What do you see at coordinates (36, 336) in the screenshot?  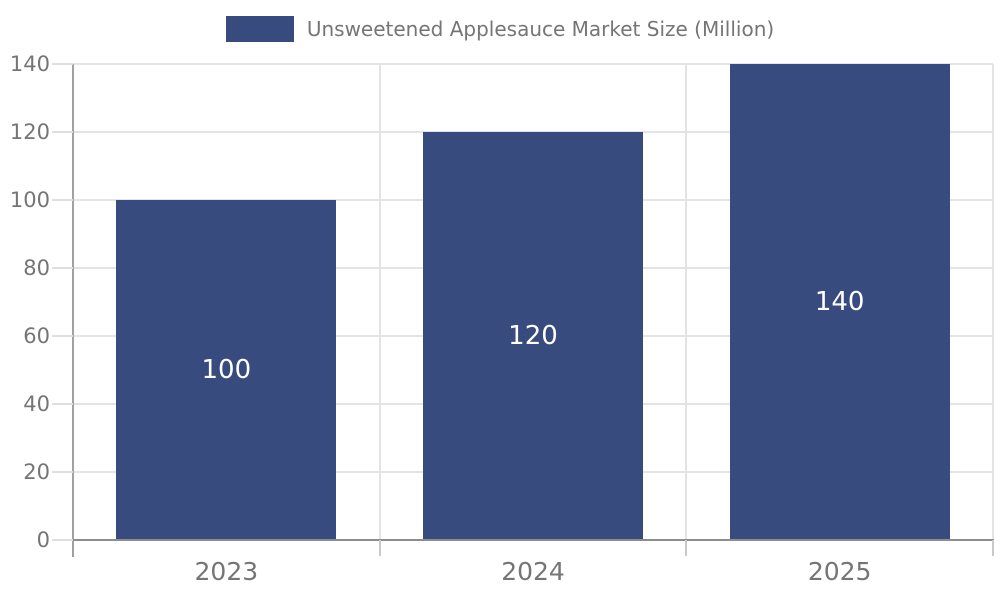 I see `y-axis-label: 60` at bounding box center [36, 336].